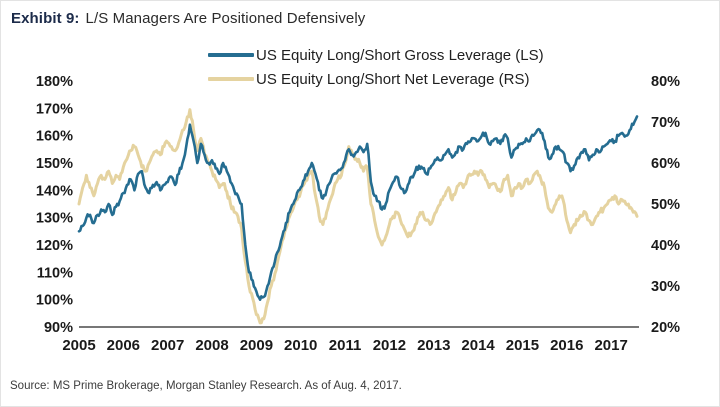  I want to click on left-axis-tick-130%: 130%, so click(54, 219).